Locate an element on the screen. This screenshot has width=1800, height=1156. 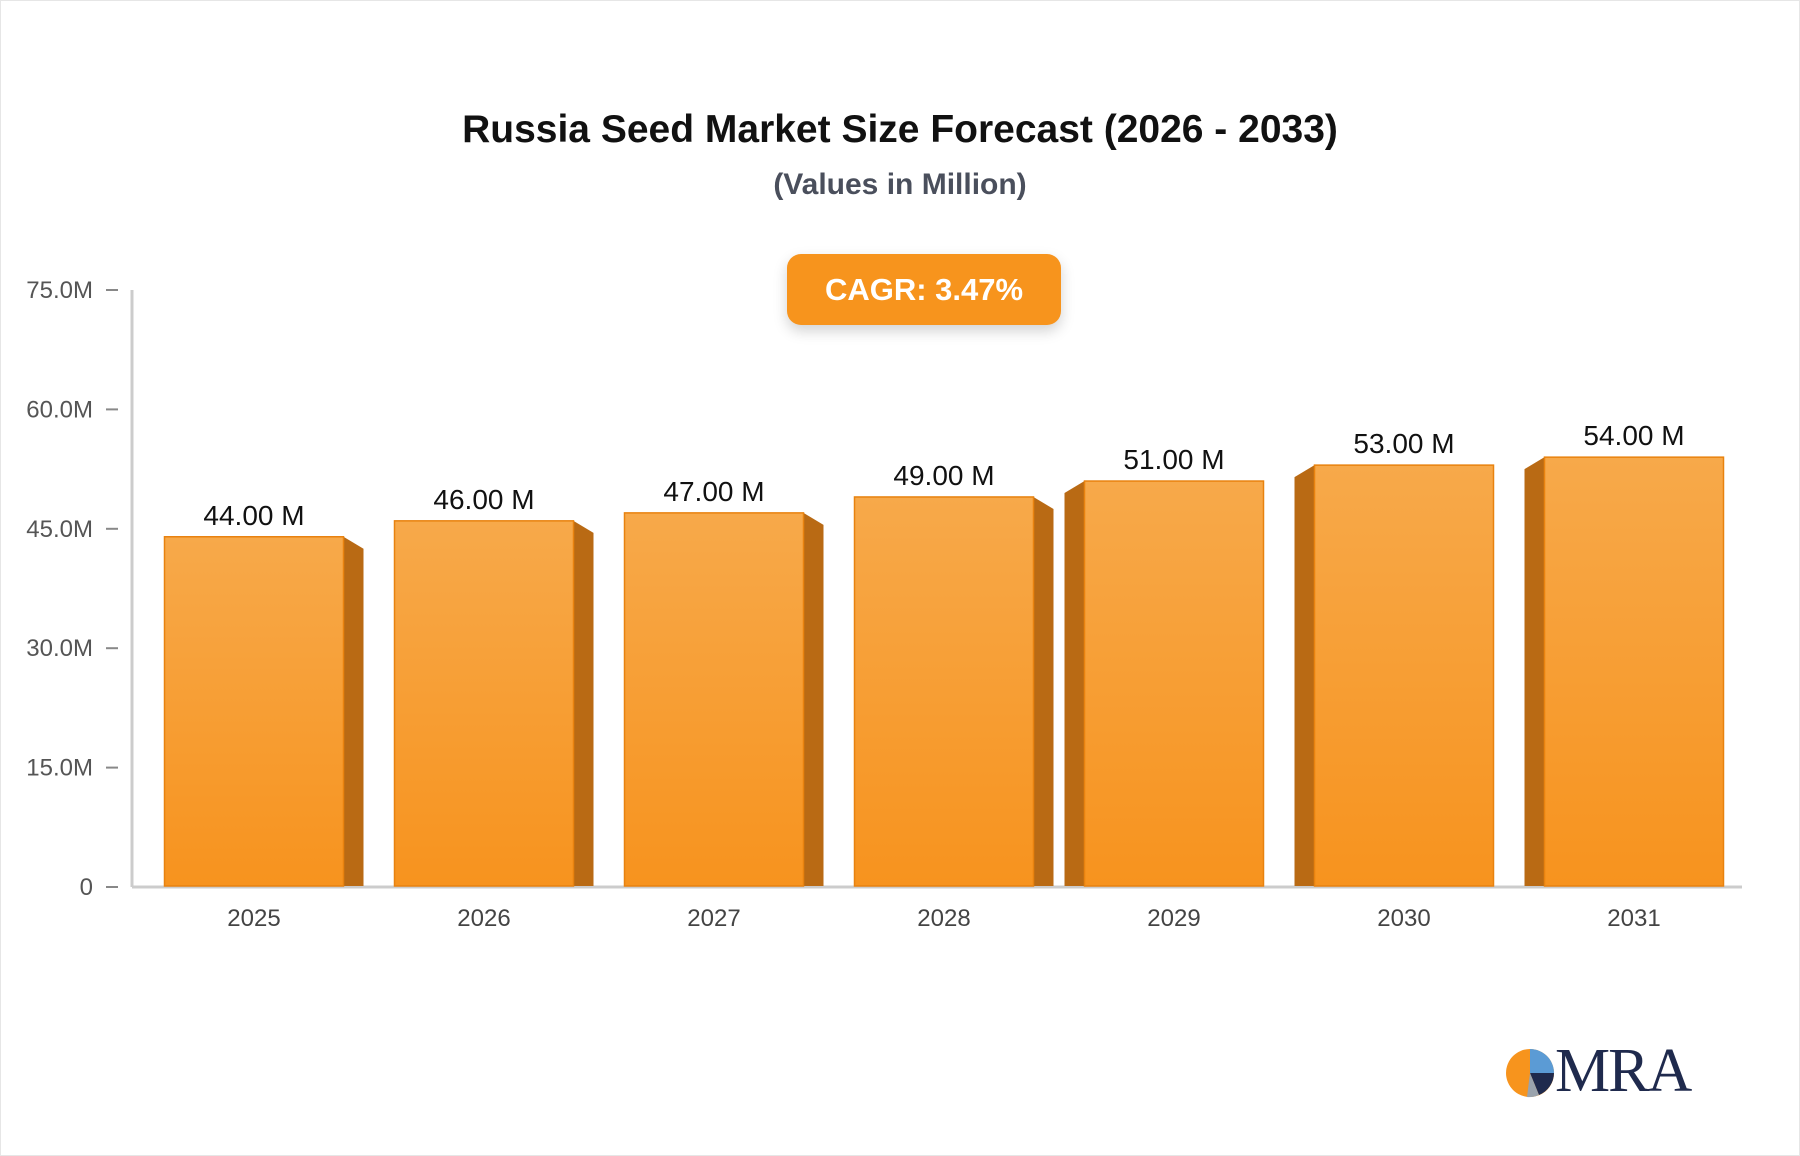
x-tick-label: 2030 is located at coordinates (1403, 918).